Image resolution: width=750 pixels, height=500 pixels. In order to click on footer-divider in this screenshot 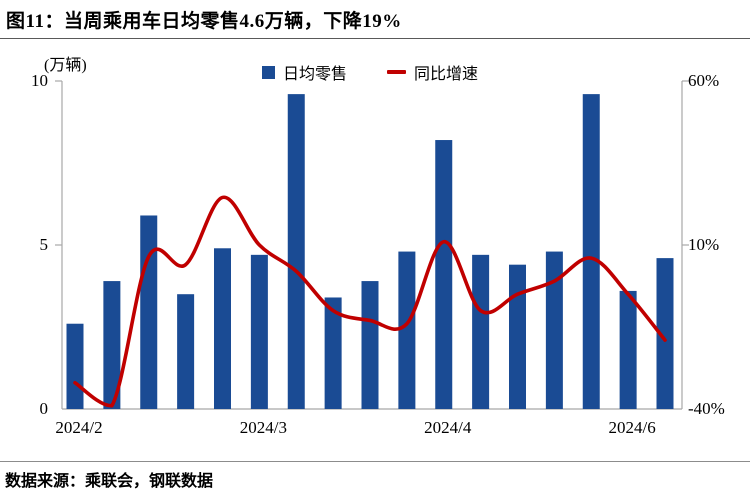, I will do `click(375, 461)`.